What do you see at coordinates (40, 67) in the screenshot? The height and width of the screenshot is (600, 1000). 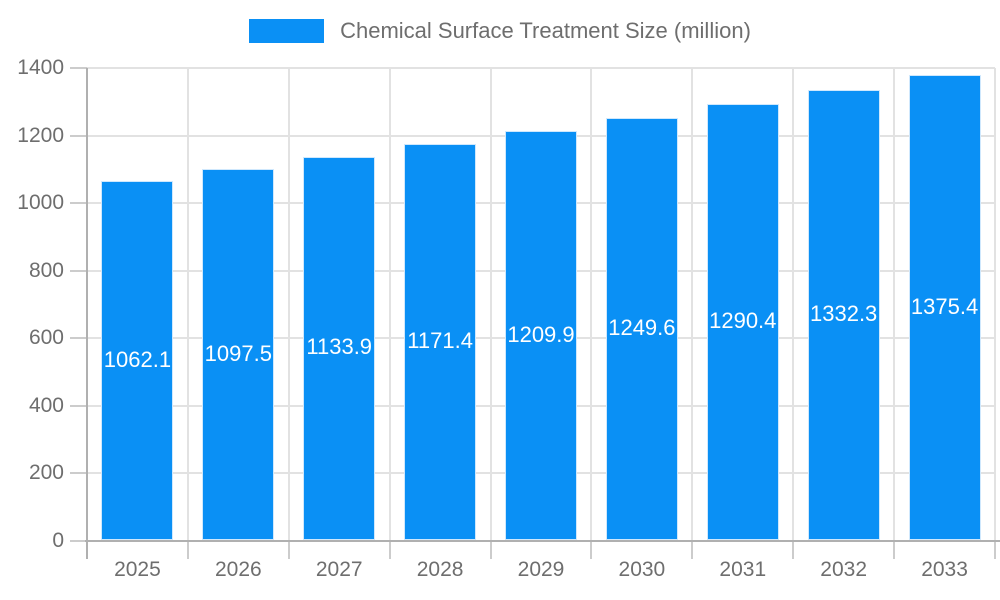 I see `y-axis-label: 1400` at bounding box center [40, 67].